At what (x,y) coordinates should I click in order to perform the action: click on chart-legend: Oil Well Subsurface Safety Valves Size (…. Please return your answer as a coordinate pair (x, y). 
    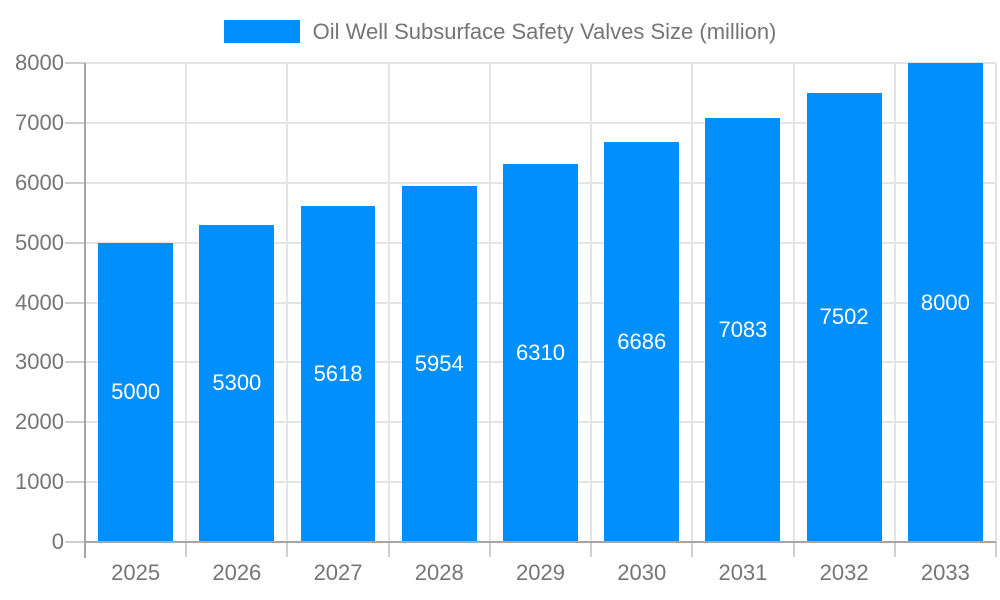
    Looking at the image, I should click on (500, 31).